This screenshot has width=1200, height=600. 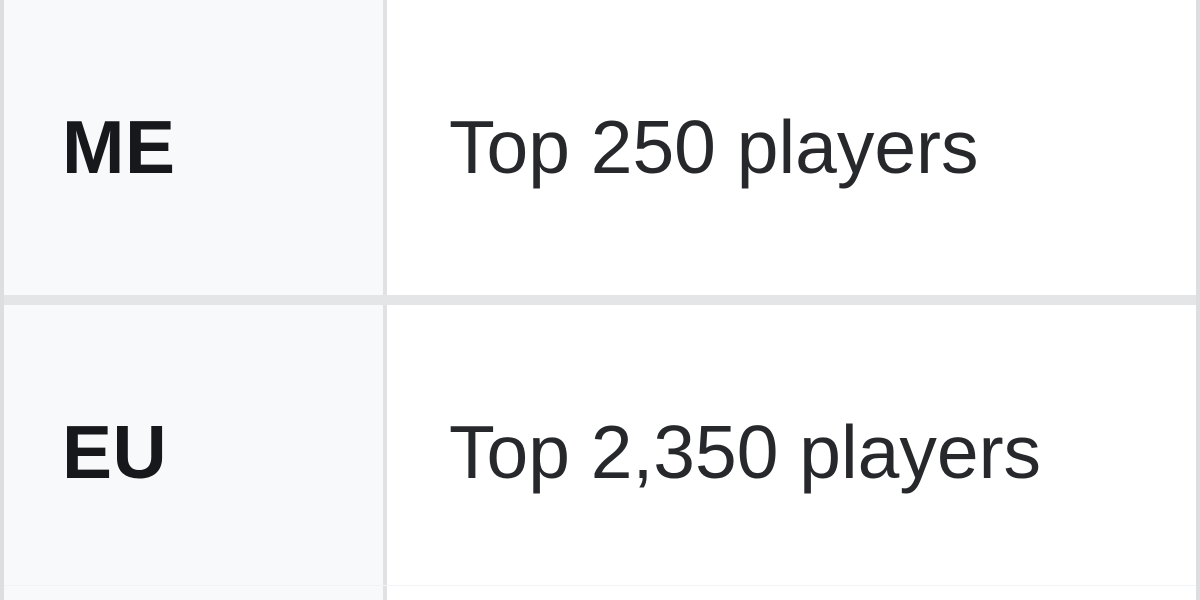 I want to click on region-code-label: EU, so click(x=115, y=452).